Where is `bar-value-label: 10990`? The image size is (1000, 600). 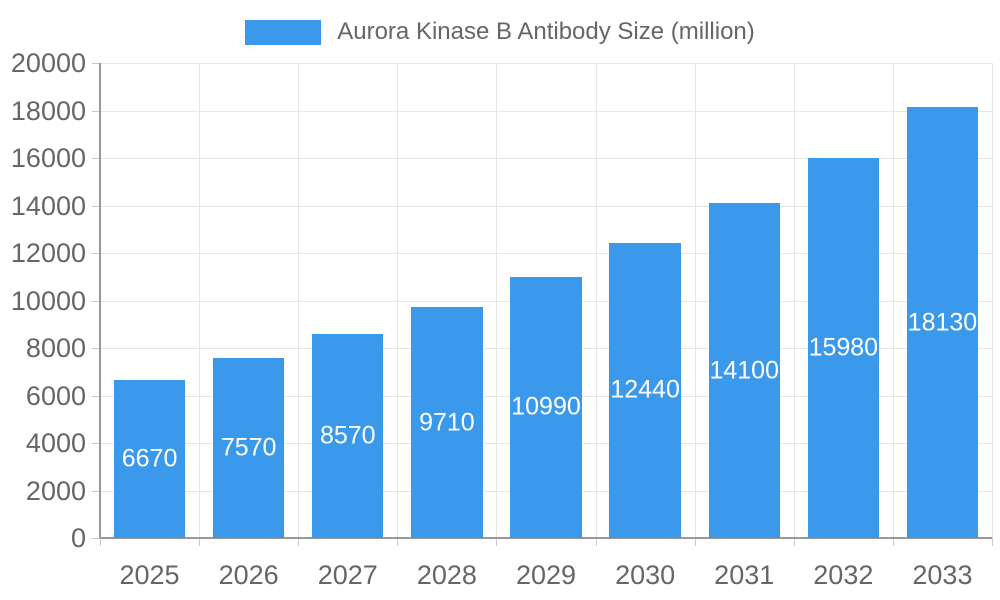
bar-value-label: 10990 is located at coordinates (546, 406).